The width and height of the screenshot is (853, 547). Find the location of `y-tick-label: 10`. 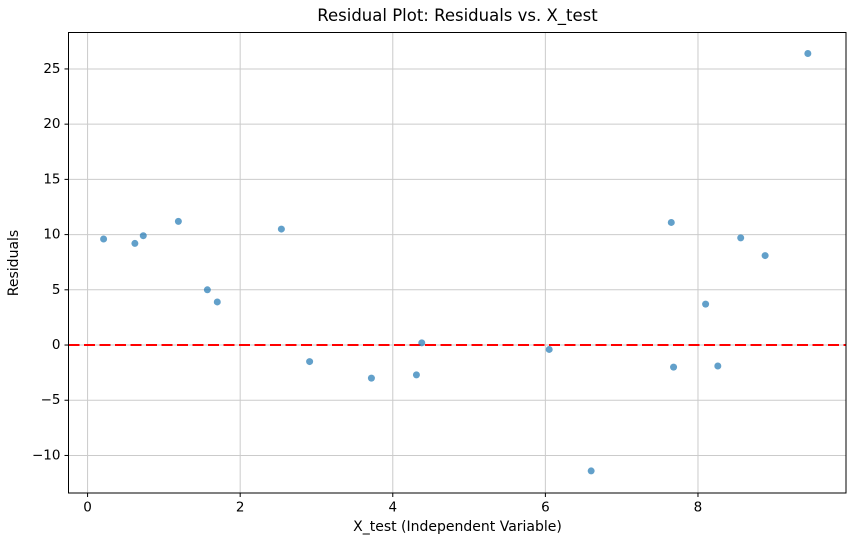

y-tick-label: 10 is located at coordinates (51, 235).